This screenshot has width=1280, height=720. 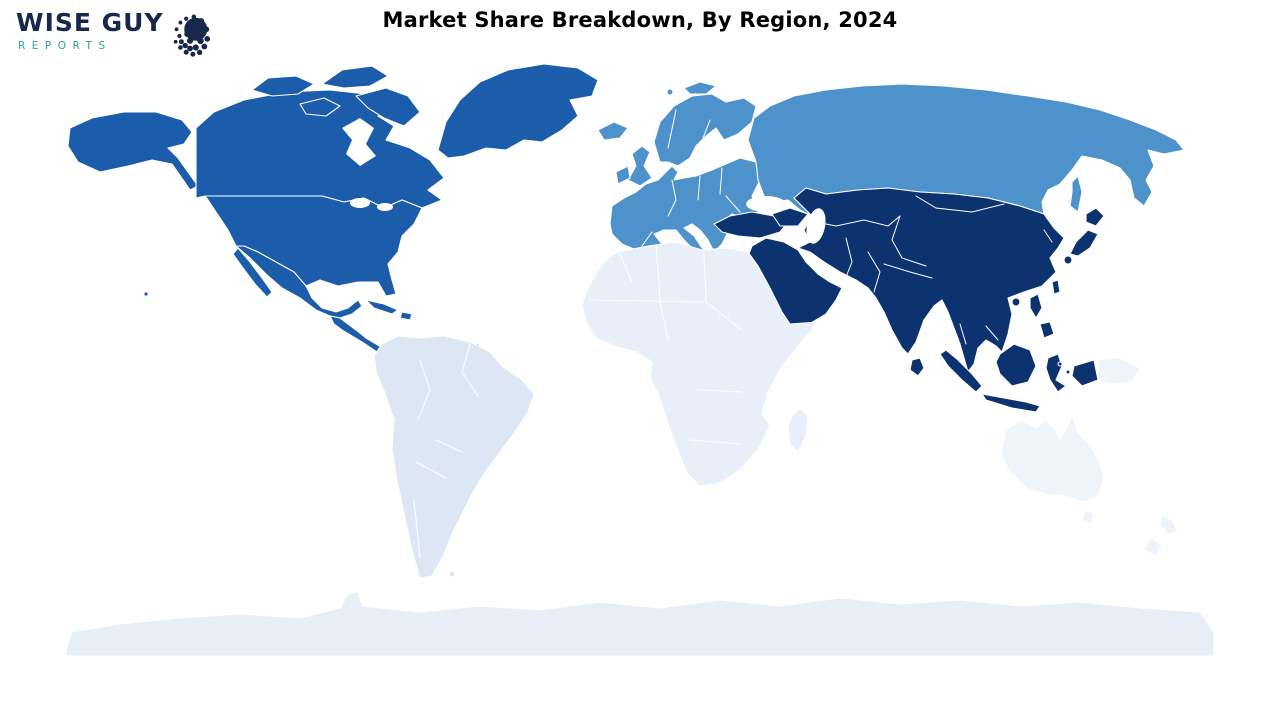 I want to click on caucasus, so click(x=790, y=217).